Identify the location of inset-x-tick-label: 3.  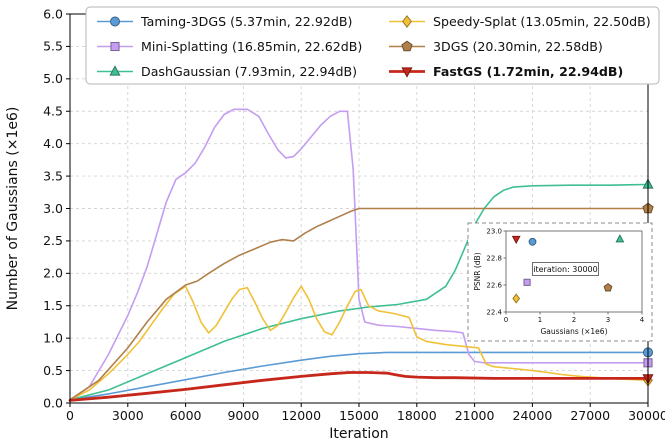
(608, 320).